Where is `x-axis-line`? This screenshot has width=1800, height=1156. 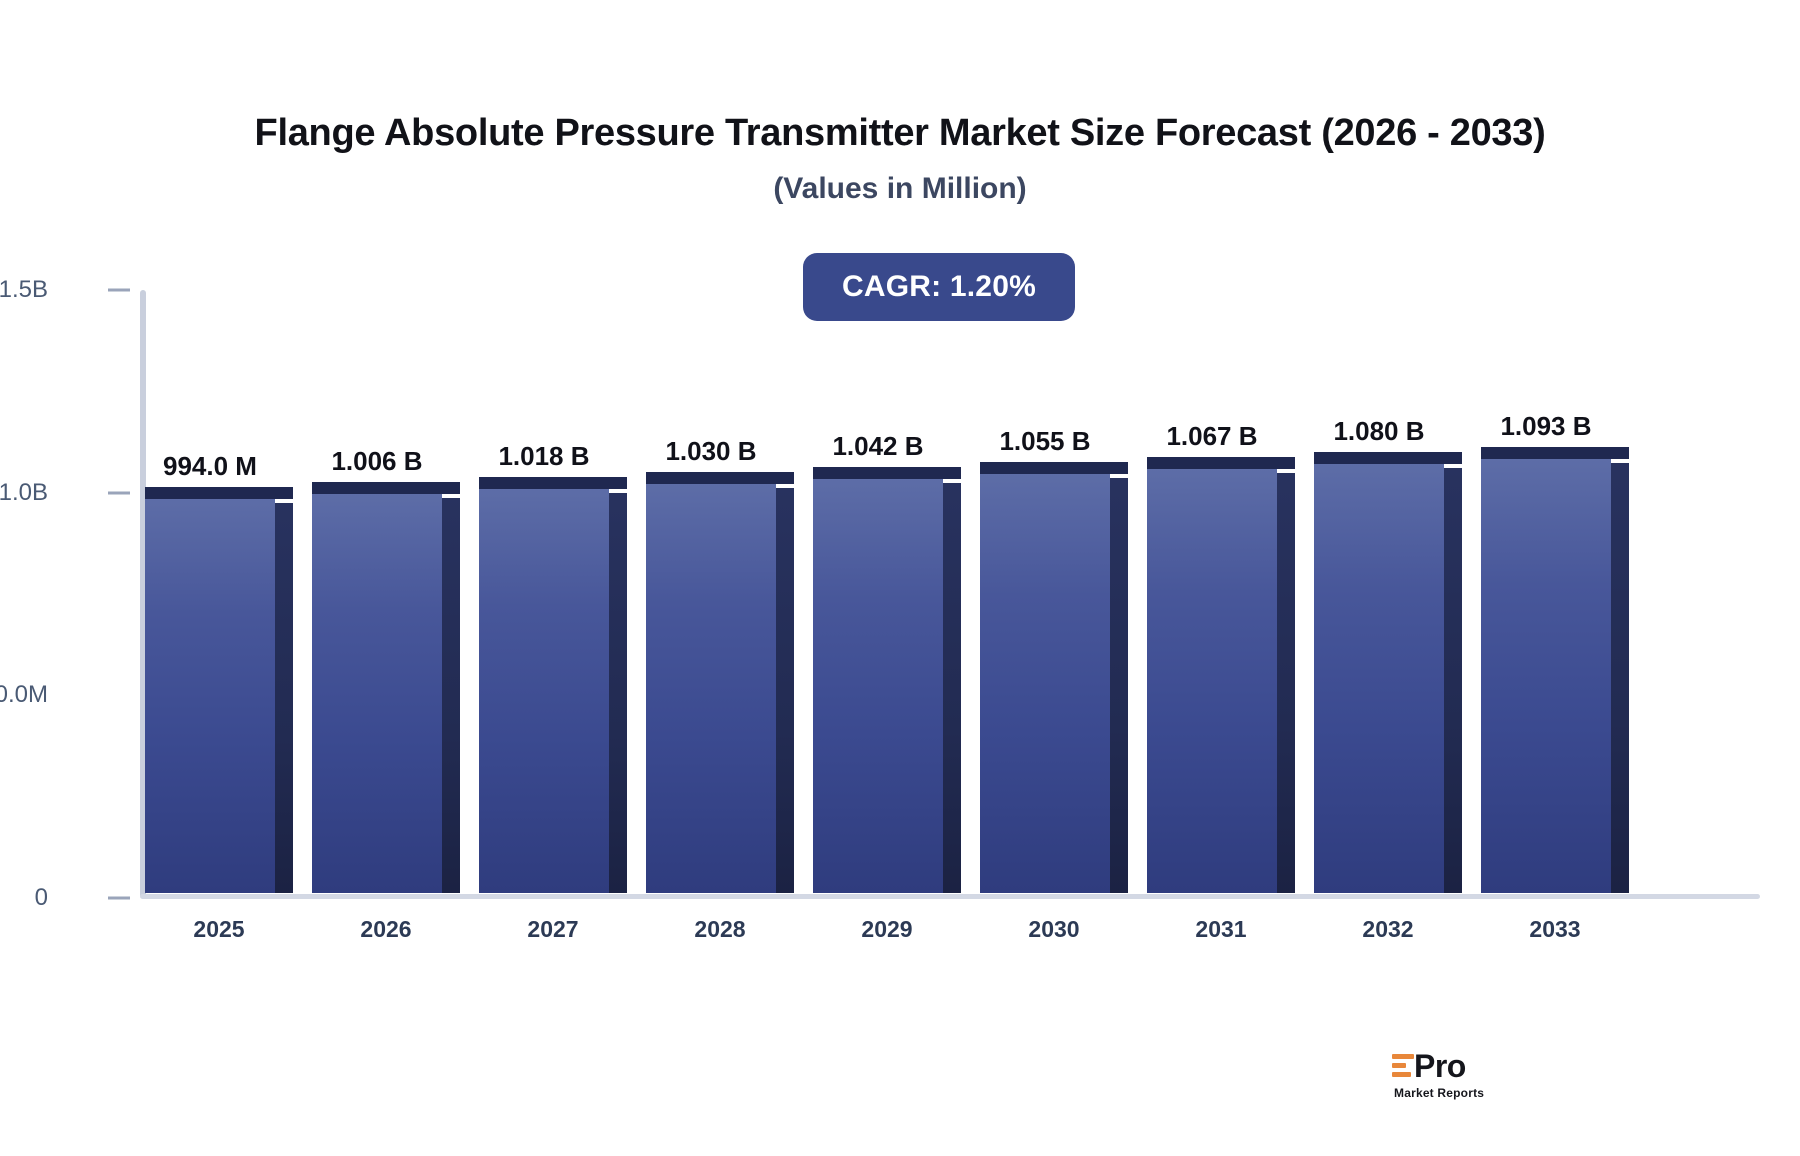 x-axis-line is located at coordinates (950, 896).